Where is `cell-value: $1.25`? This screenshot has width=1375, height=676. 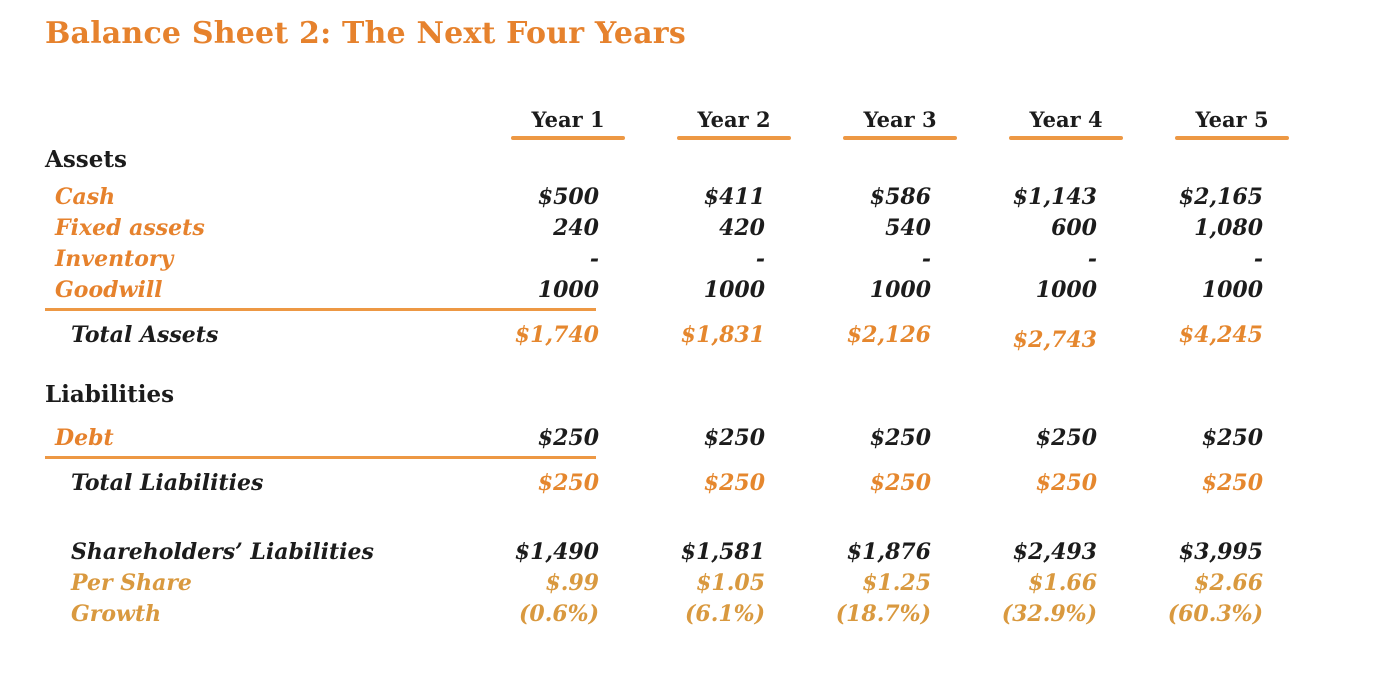
cell-value: $1.25 is located at coordinates (896, 583).